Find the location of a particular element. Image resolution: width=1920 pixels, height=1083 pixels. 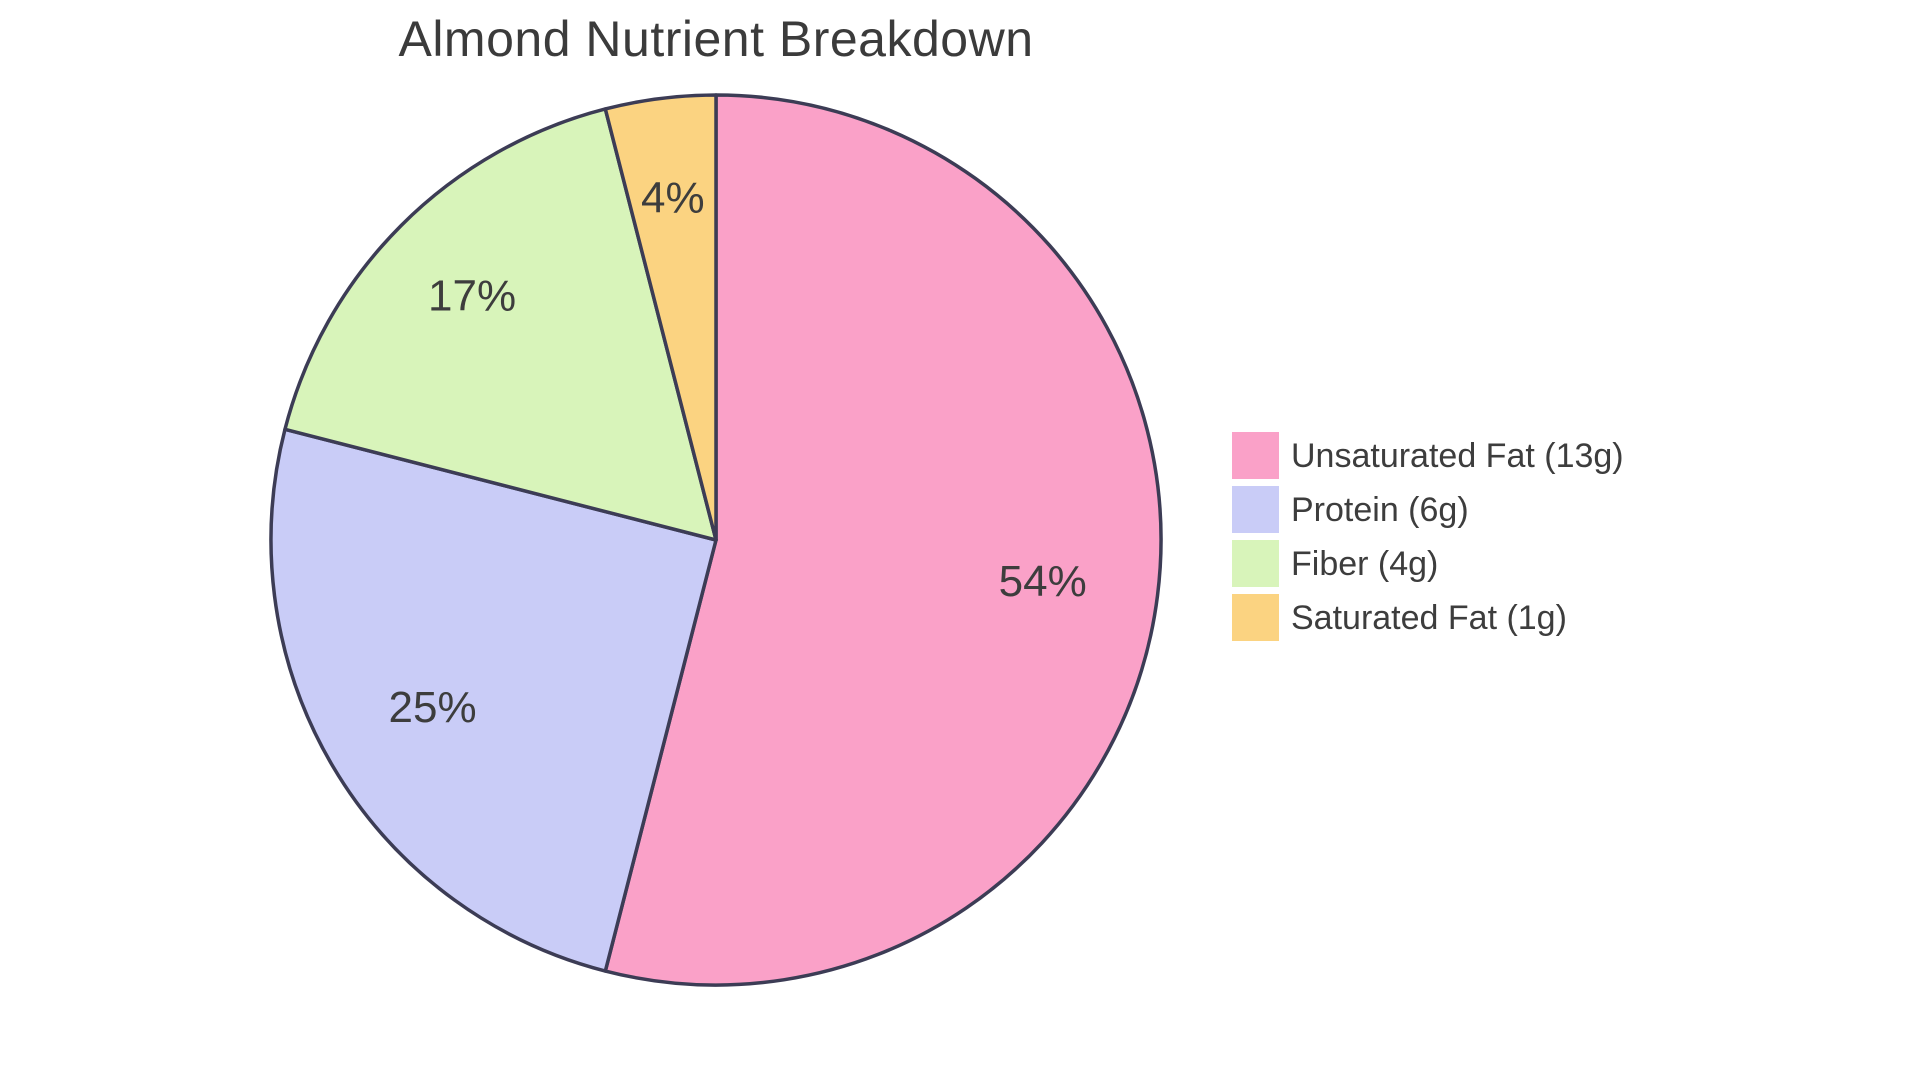

legend-item-saturated-fat-1g: Saturated Fat (1g) is located at coordinates (1428, 617).